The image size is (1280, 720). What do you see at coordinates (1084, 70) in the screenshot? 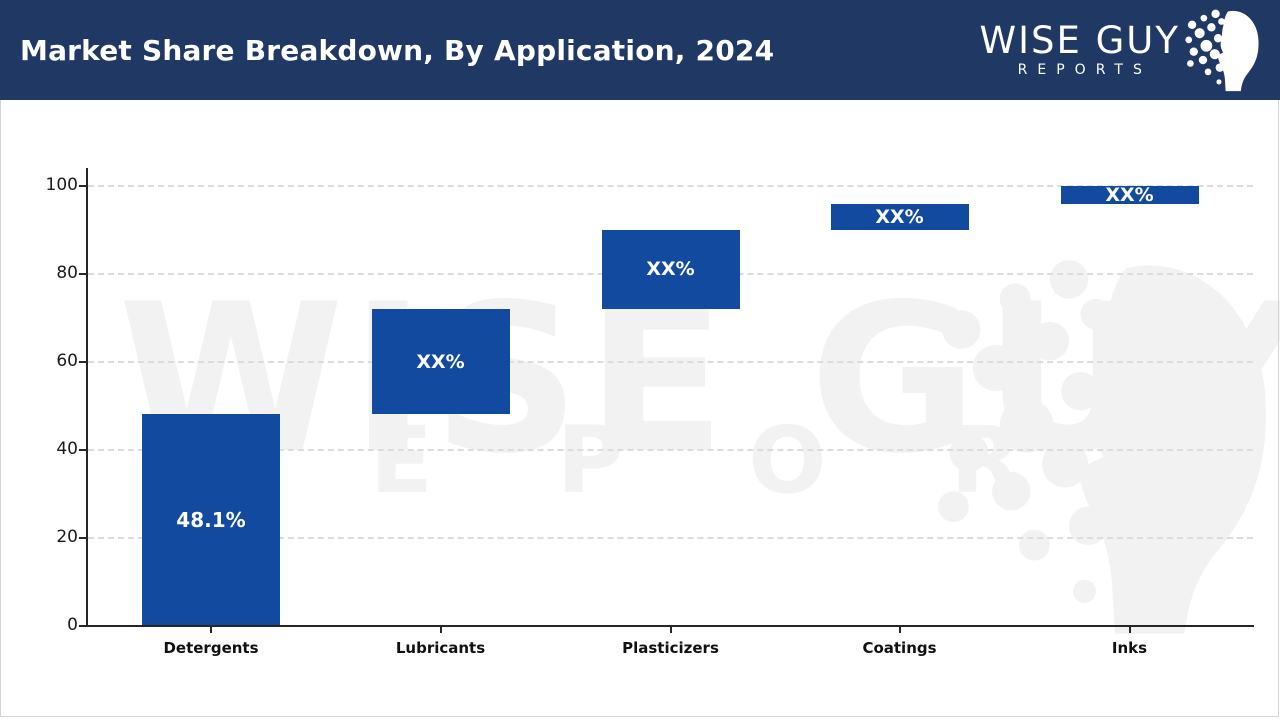
I see `logo-subtitle: REPORTS` at bounding box center [1084, 70].